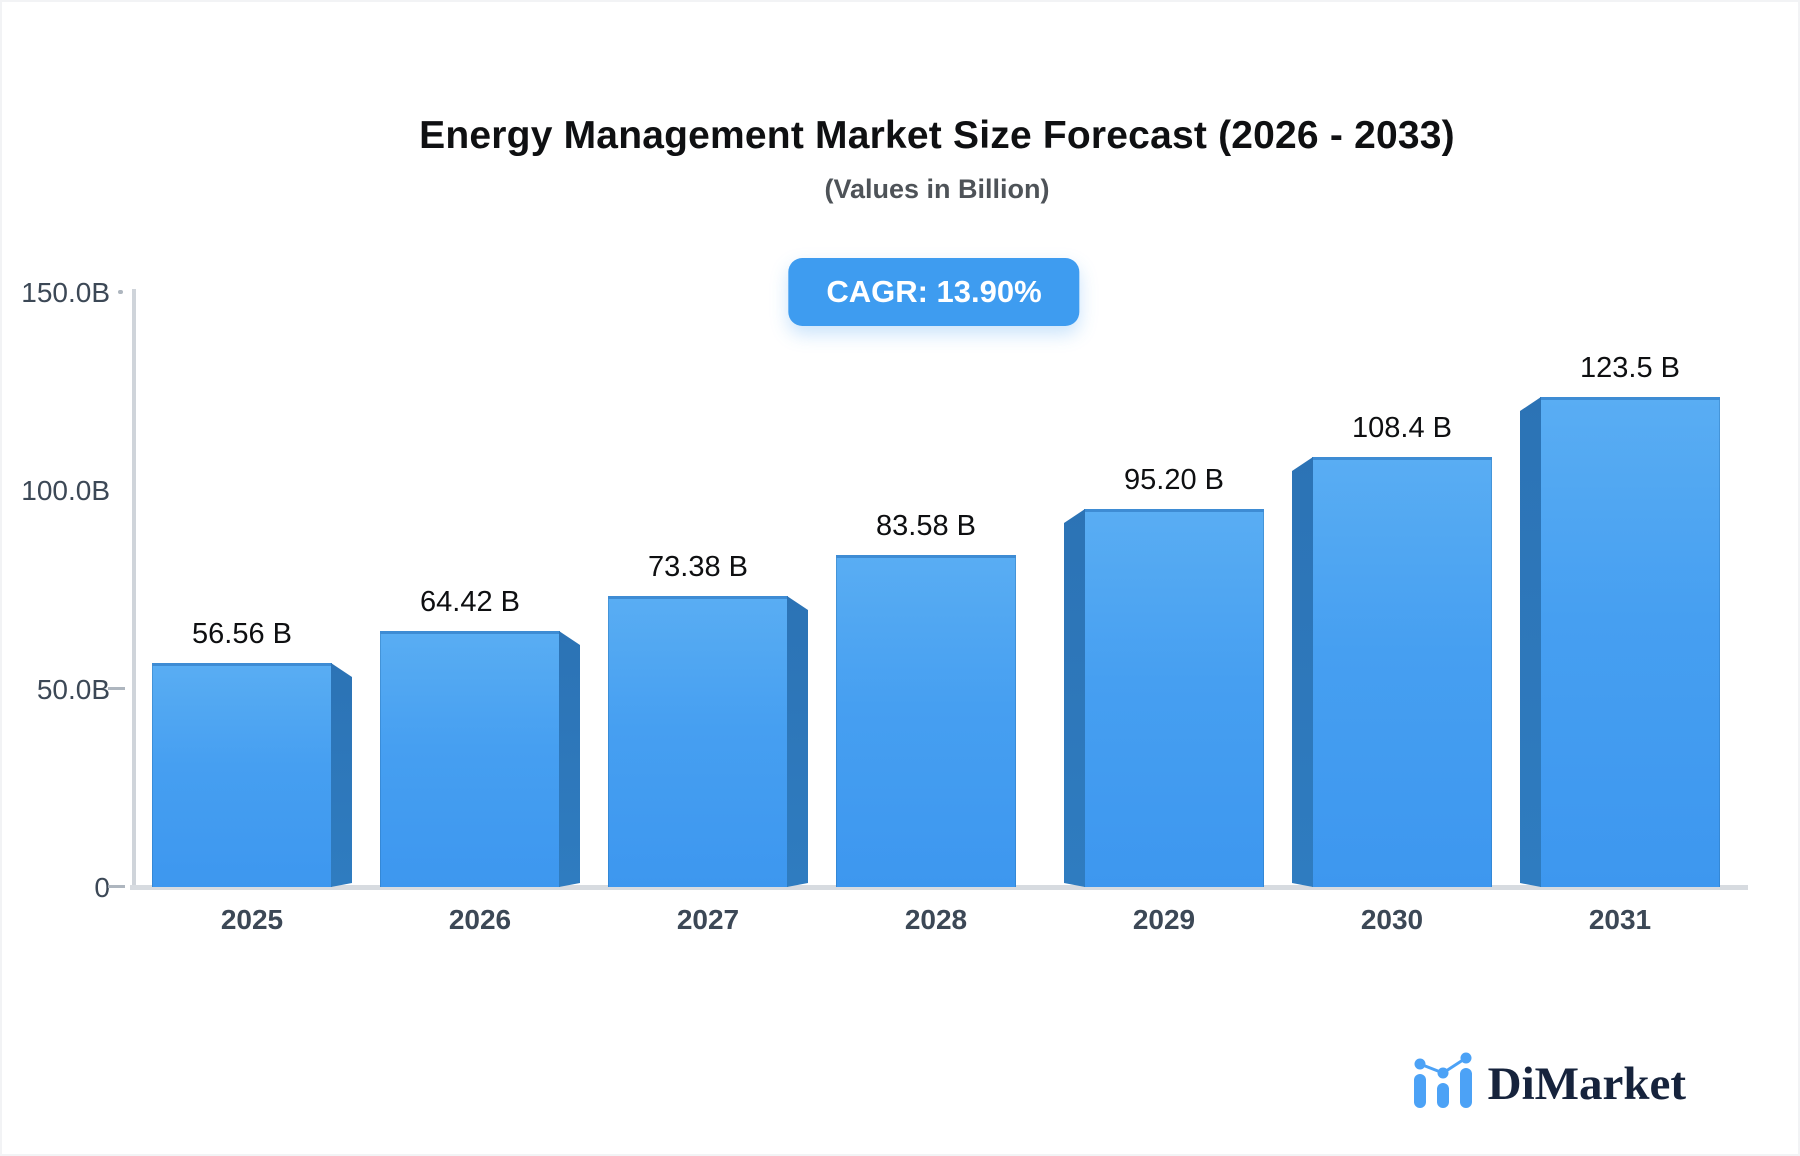 The image size is (1800, 1156). I want to click on bar-2030-value-label: 108.4 B, so click(1402, 428).